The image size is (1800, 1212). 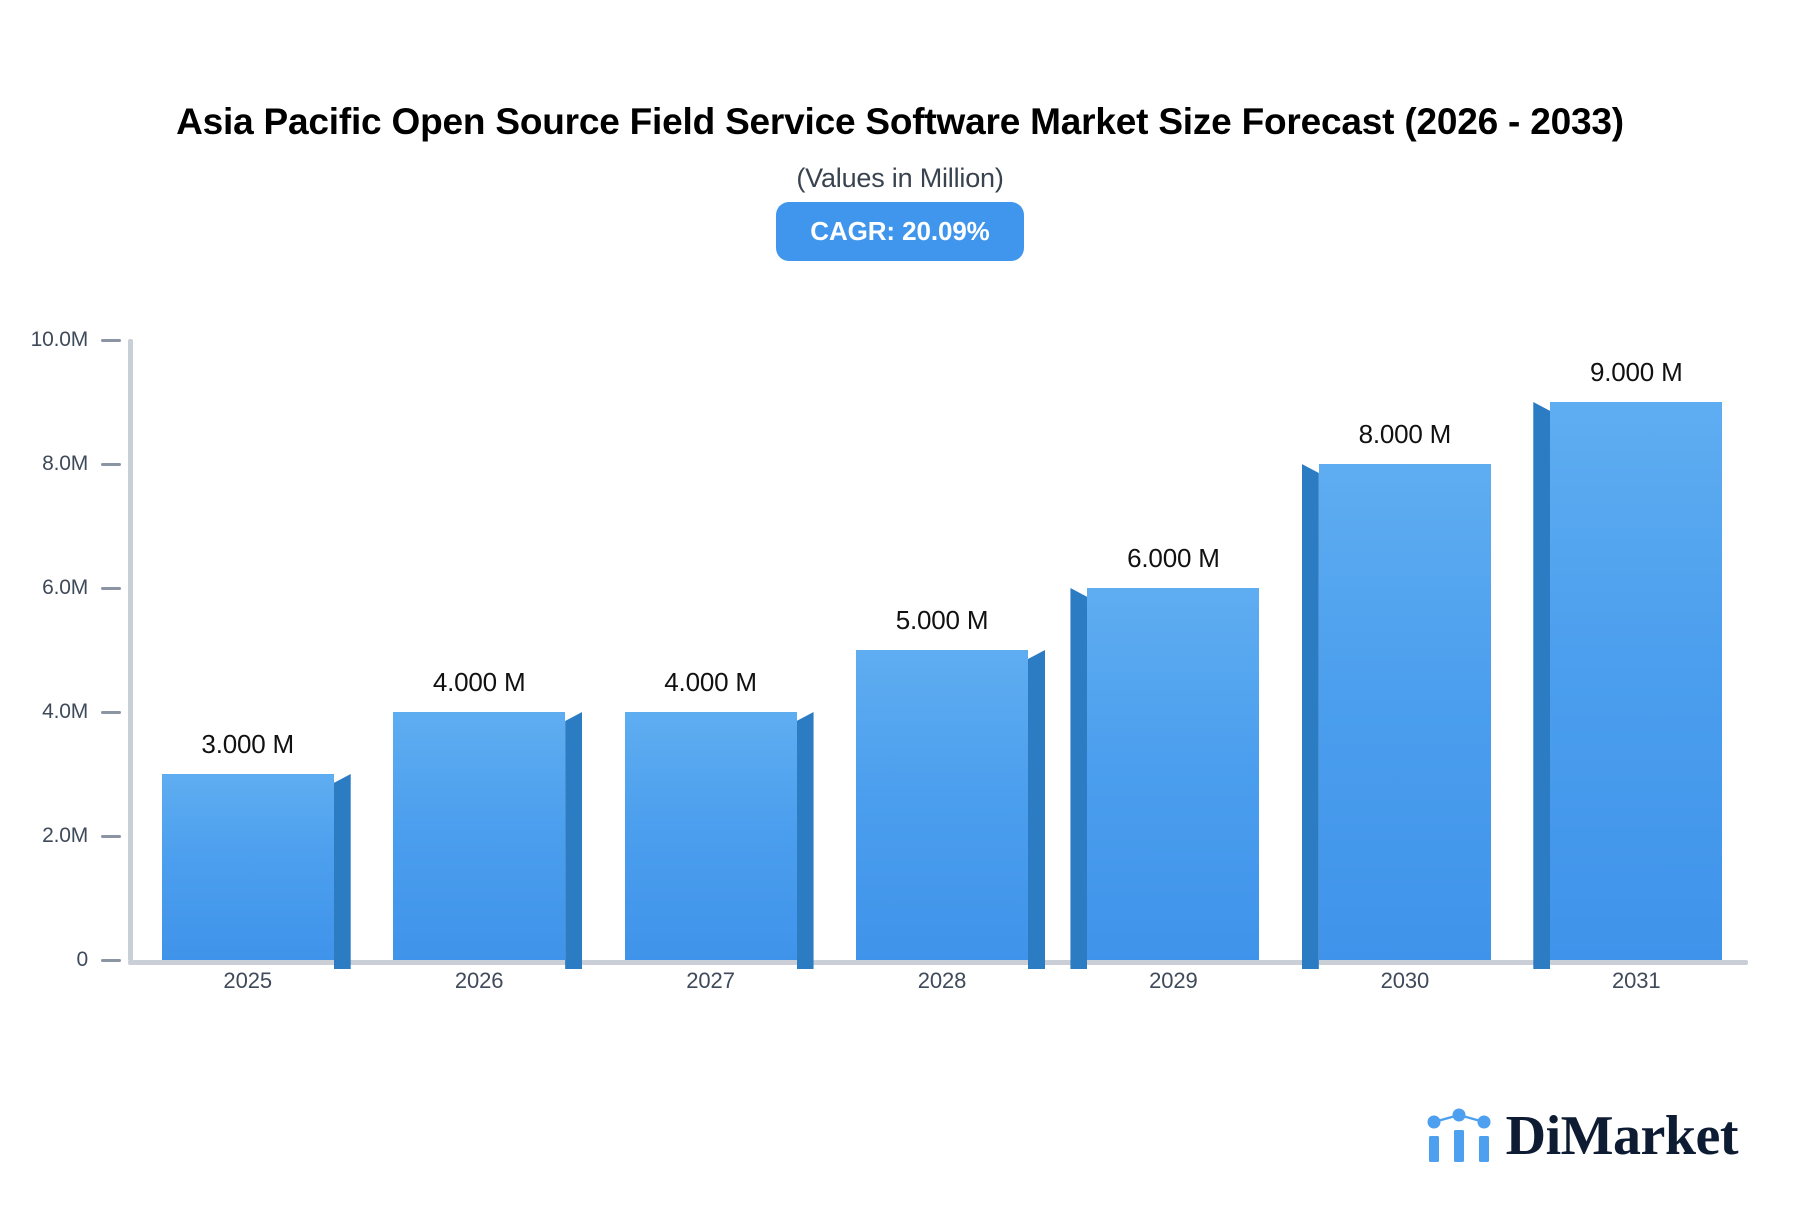 What do you see at coordinates (1636, 372) in the screenshot?
I see `bar-value-label: 9.000 M` at bounding box center [1636, 372].